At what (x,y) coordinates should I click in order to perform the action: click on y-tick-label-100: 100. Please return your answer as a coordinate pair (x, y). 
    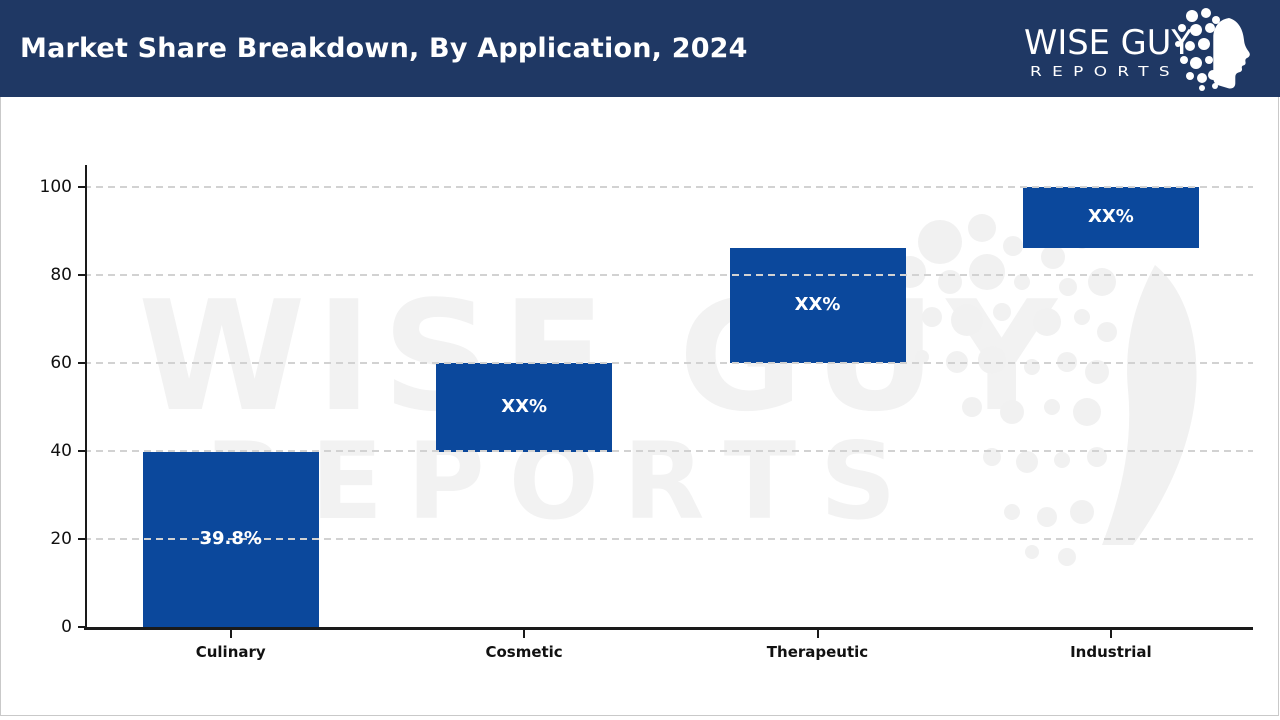
    Looking at the image, I should click on (55, 187).